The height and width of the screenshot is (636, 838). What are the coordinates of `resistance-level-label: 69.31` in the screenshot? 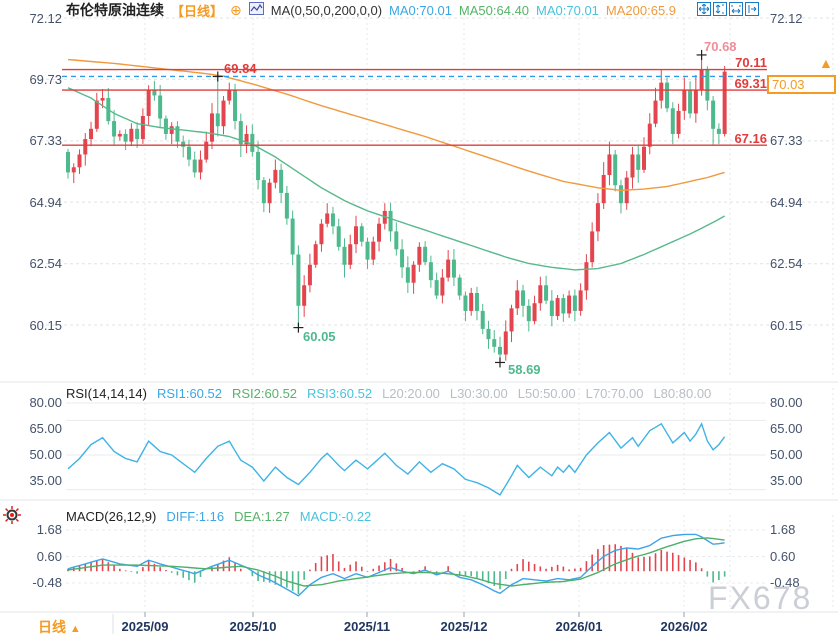 It's located at (750, 83).